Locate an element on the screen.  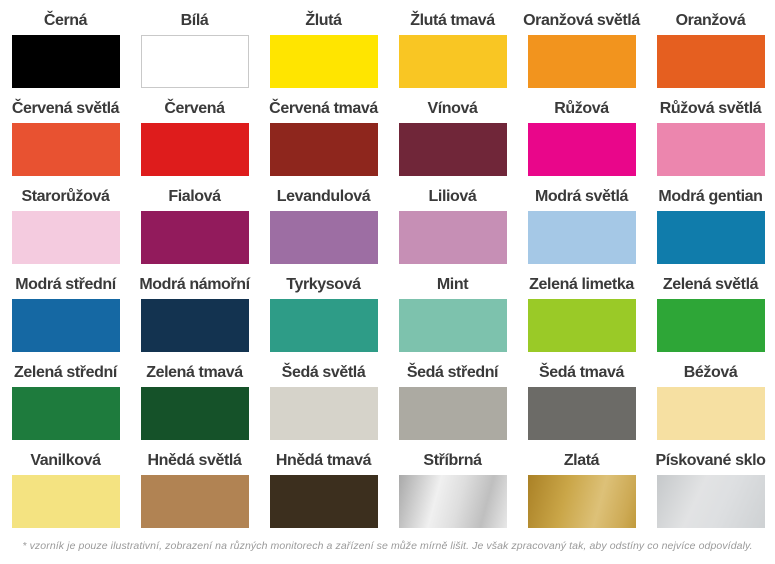
color-swatch-cell: Stříbrná is located at coordinates (452, 484).